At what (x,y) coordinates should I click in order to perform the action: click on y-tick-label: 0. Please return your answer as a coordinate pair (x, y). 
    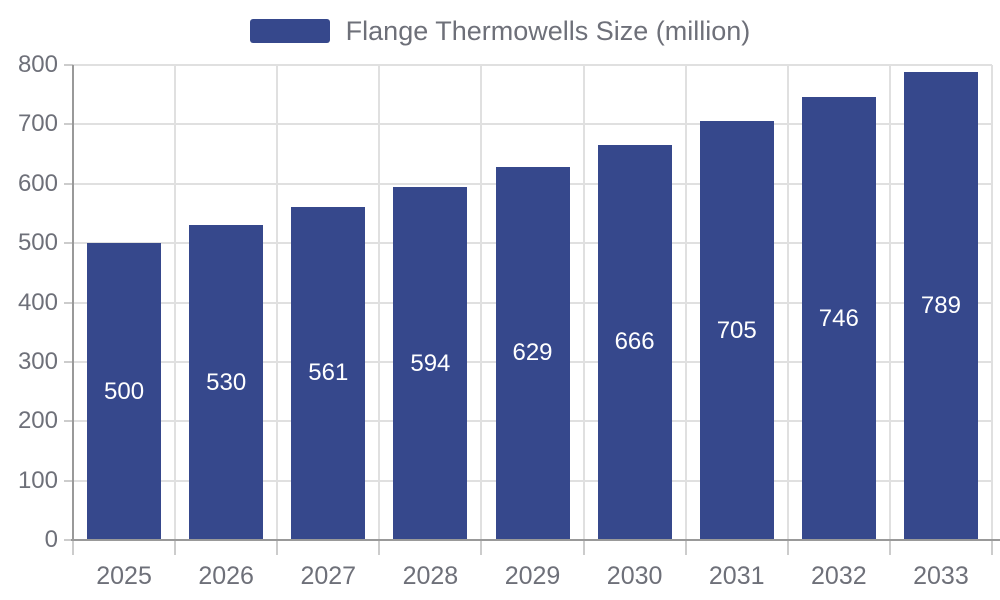
    Looking at the image, I should click on (51, 539).